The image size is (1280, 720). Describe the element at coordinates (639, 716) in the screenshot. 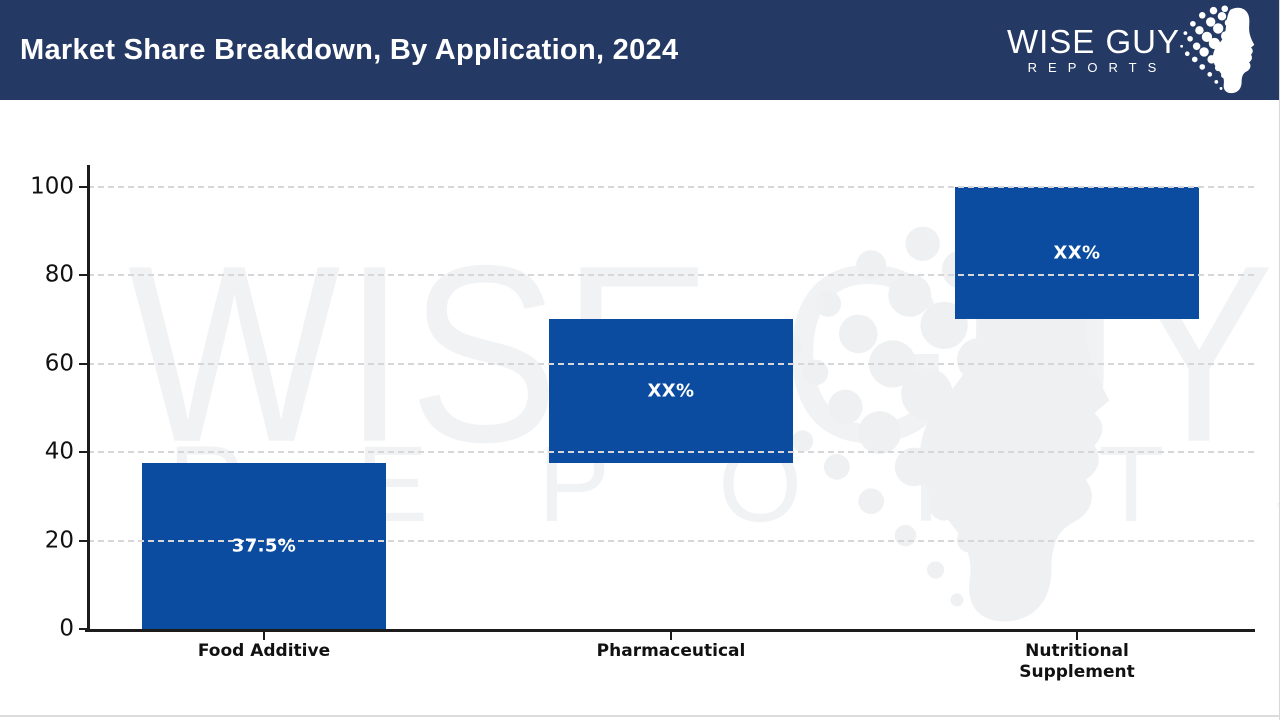

I see `bottom-divider` at that location.